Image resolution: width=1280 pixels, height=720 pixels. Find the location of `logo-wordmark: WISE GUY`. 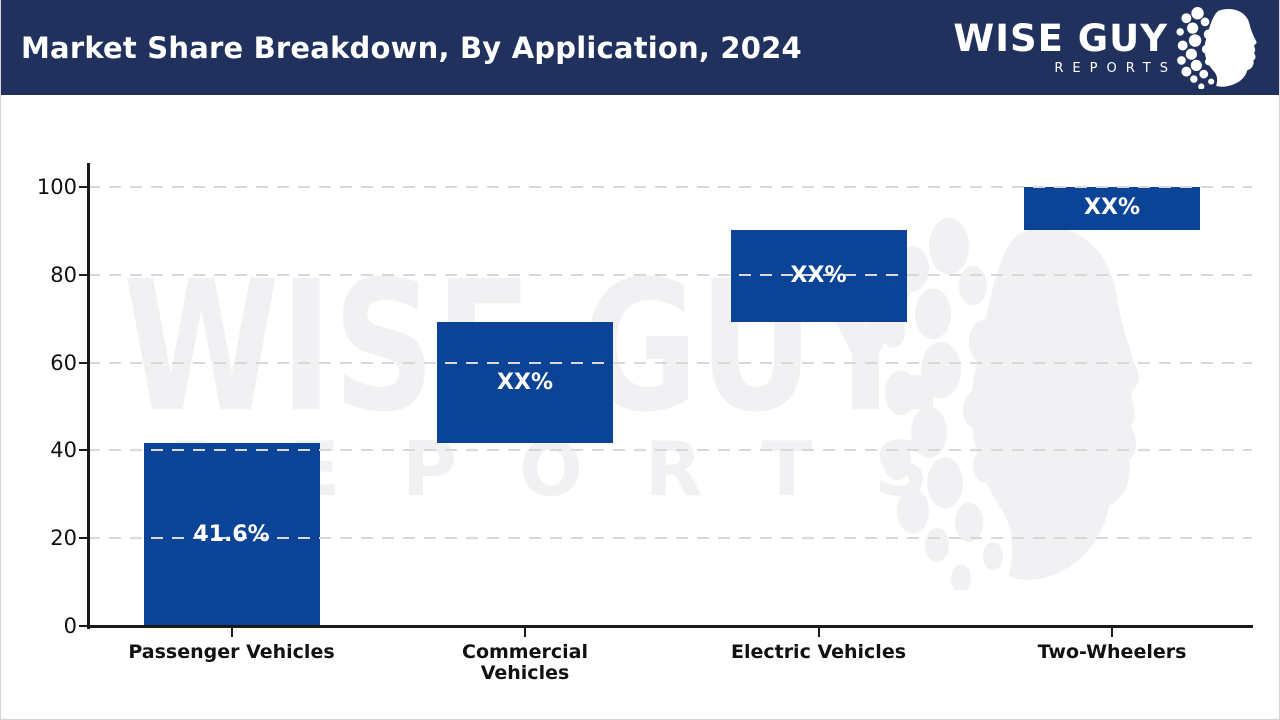

logo-wordmark: WISE GUY is located at coordinates (1060, 38).